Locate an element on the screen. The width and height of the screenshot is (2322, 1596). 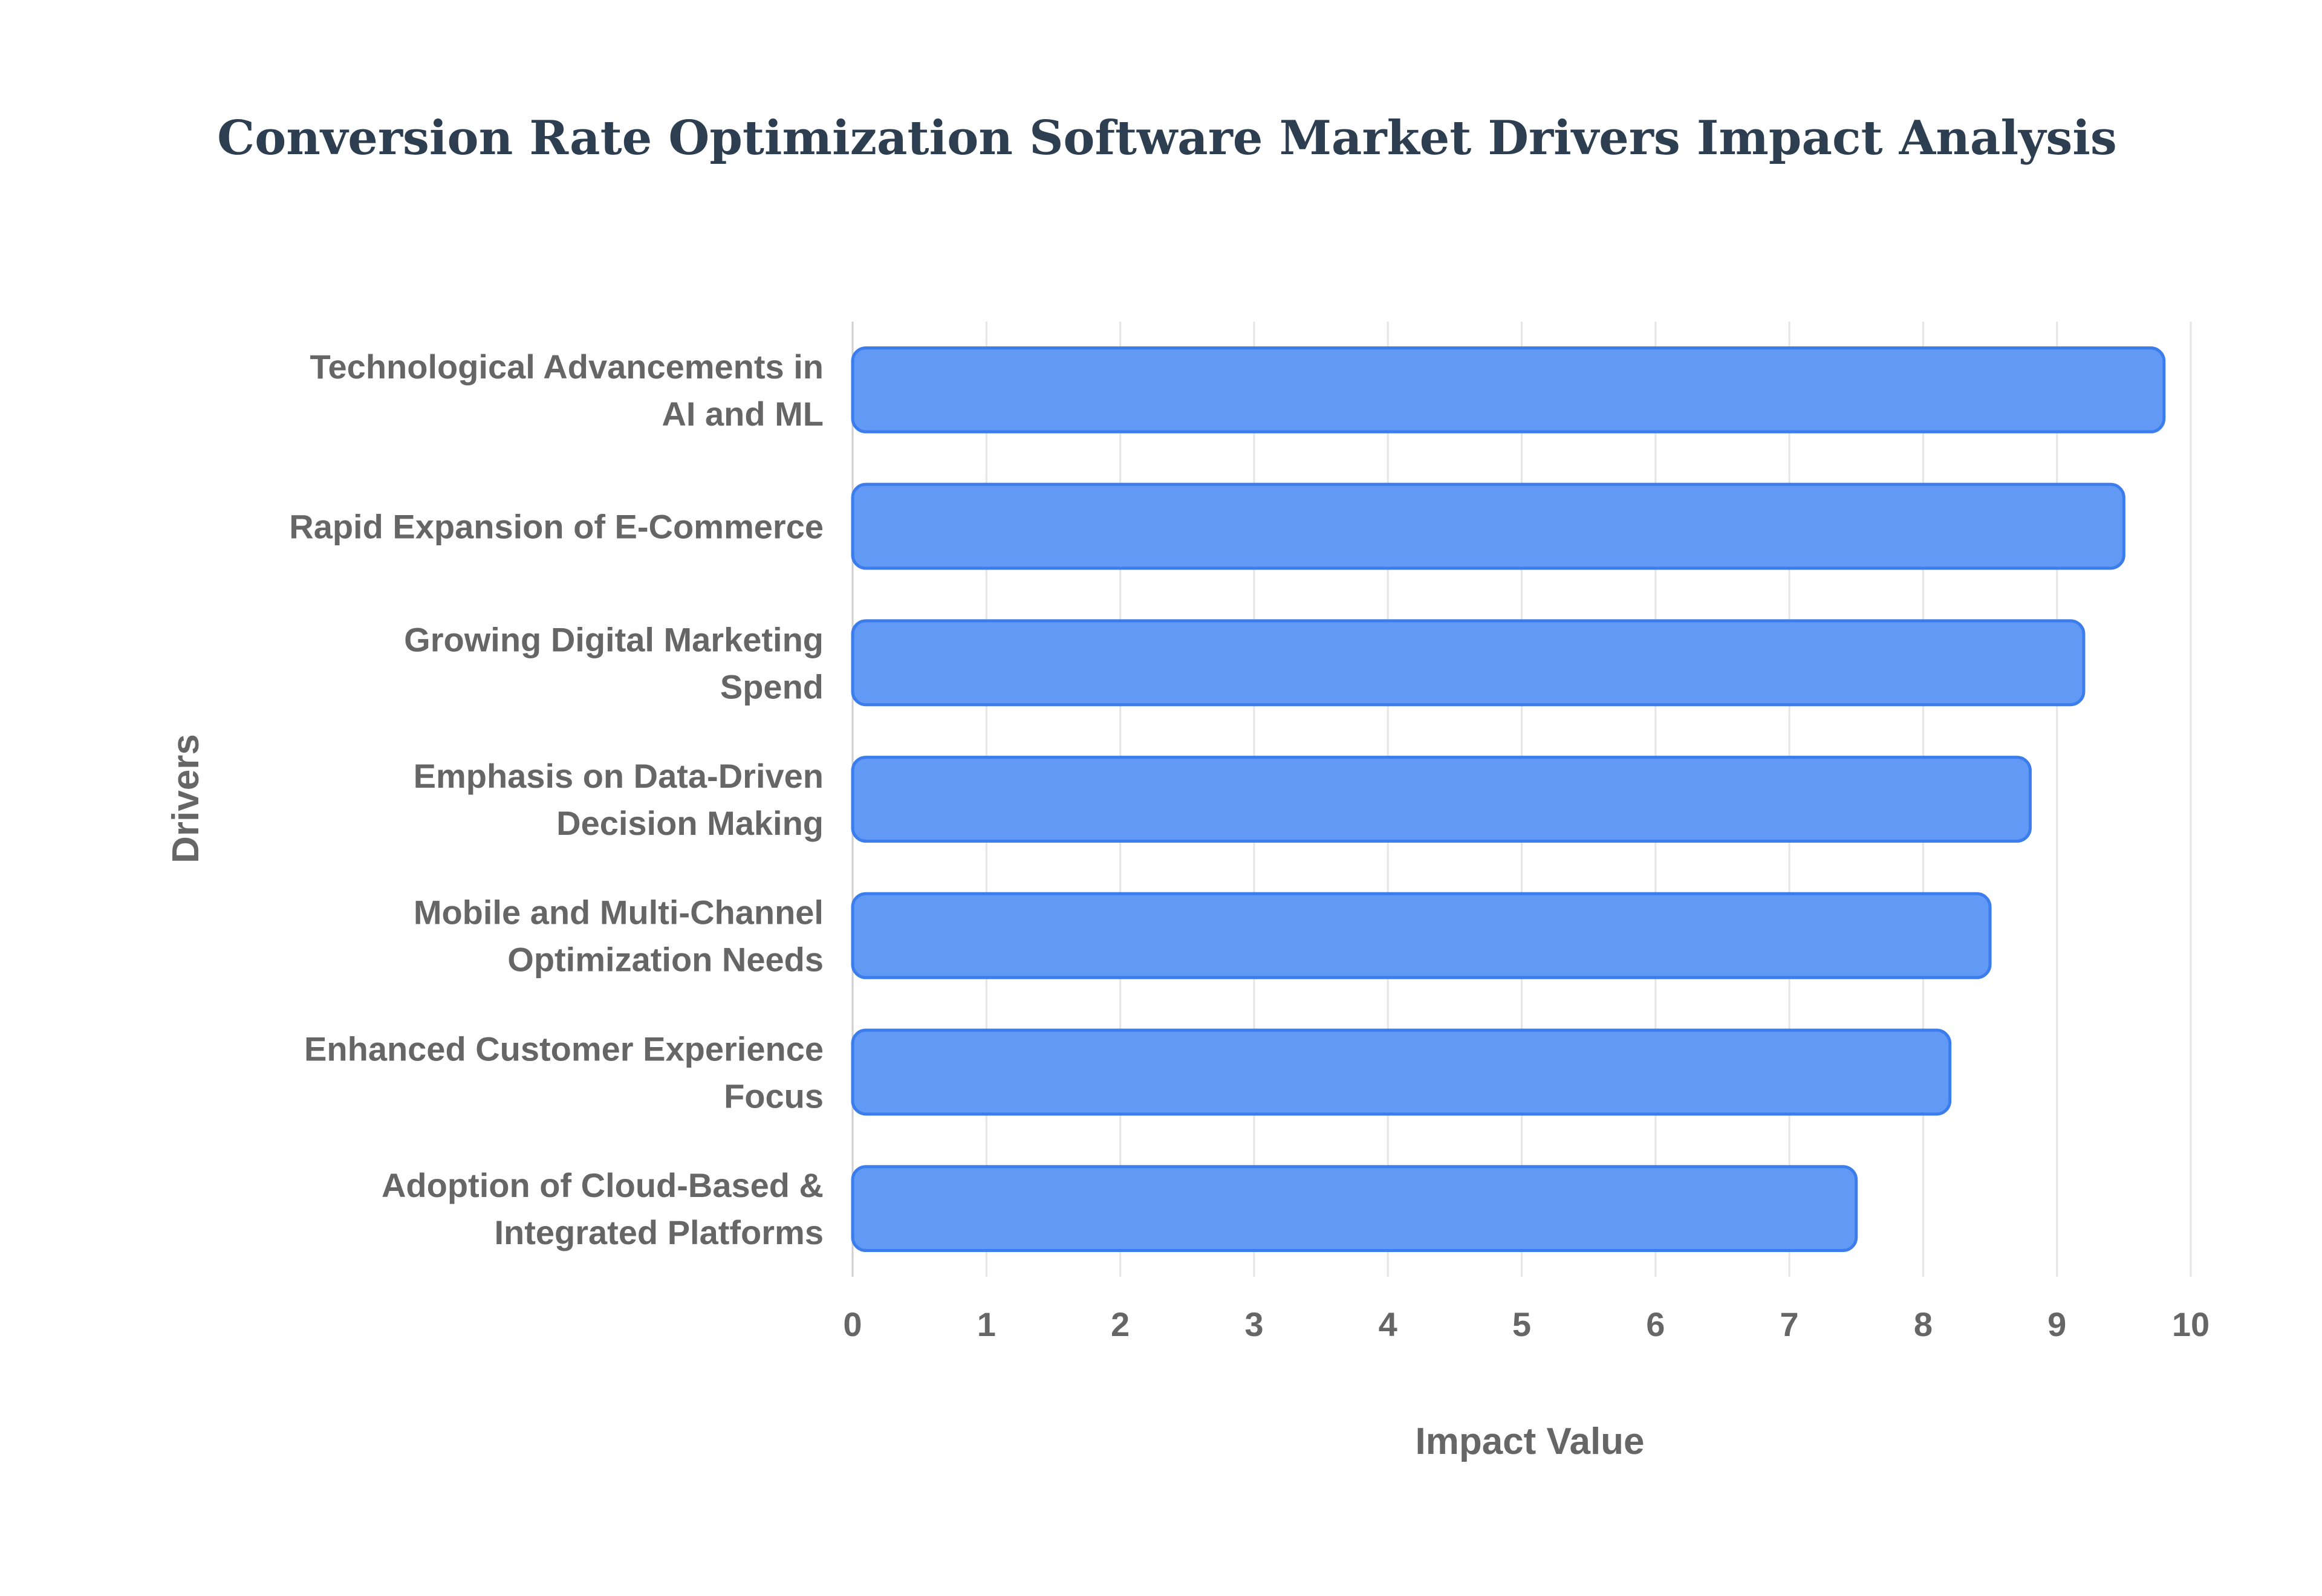
x-tick-label: 0 is located at coordinates (852, 1324).